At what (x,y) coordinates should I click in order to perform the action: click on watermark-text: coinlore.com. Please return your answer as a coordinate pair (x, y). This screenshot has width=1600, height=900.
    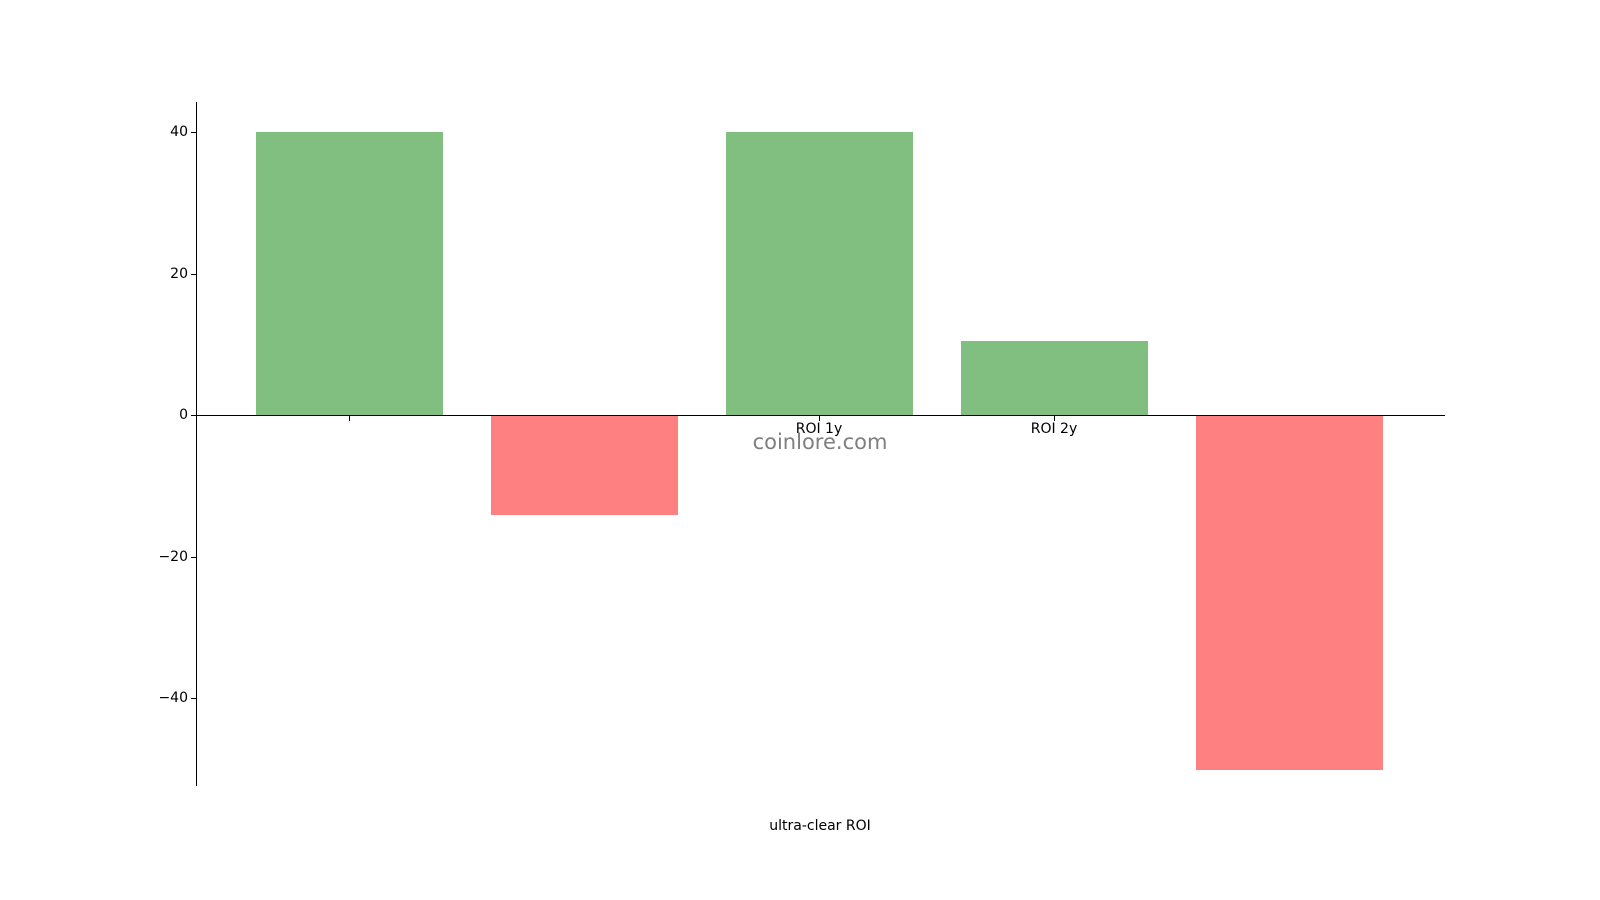
    Looking at the image, I should click on (820, 442).